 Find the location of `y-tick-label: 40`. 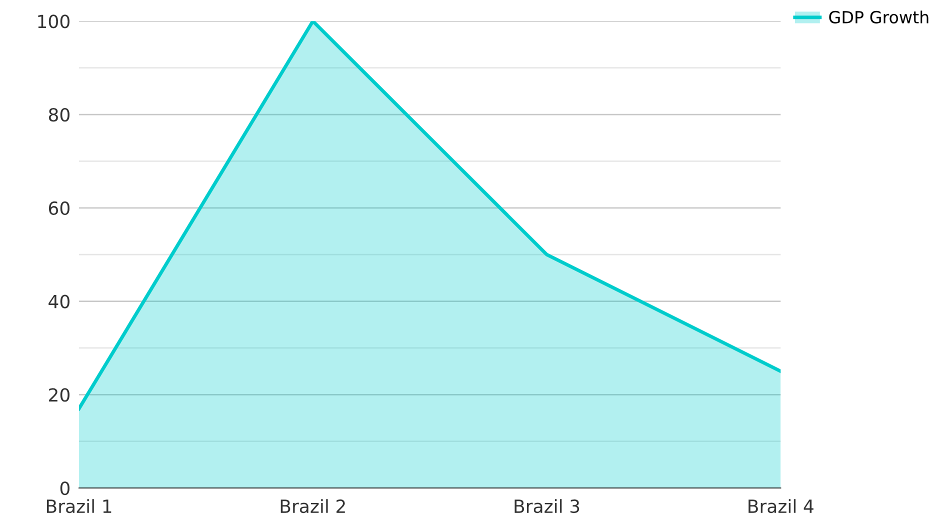

y-tick-label: 40 is located at coordinates (59, 301).